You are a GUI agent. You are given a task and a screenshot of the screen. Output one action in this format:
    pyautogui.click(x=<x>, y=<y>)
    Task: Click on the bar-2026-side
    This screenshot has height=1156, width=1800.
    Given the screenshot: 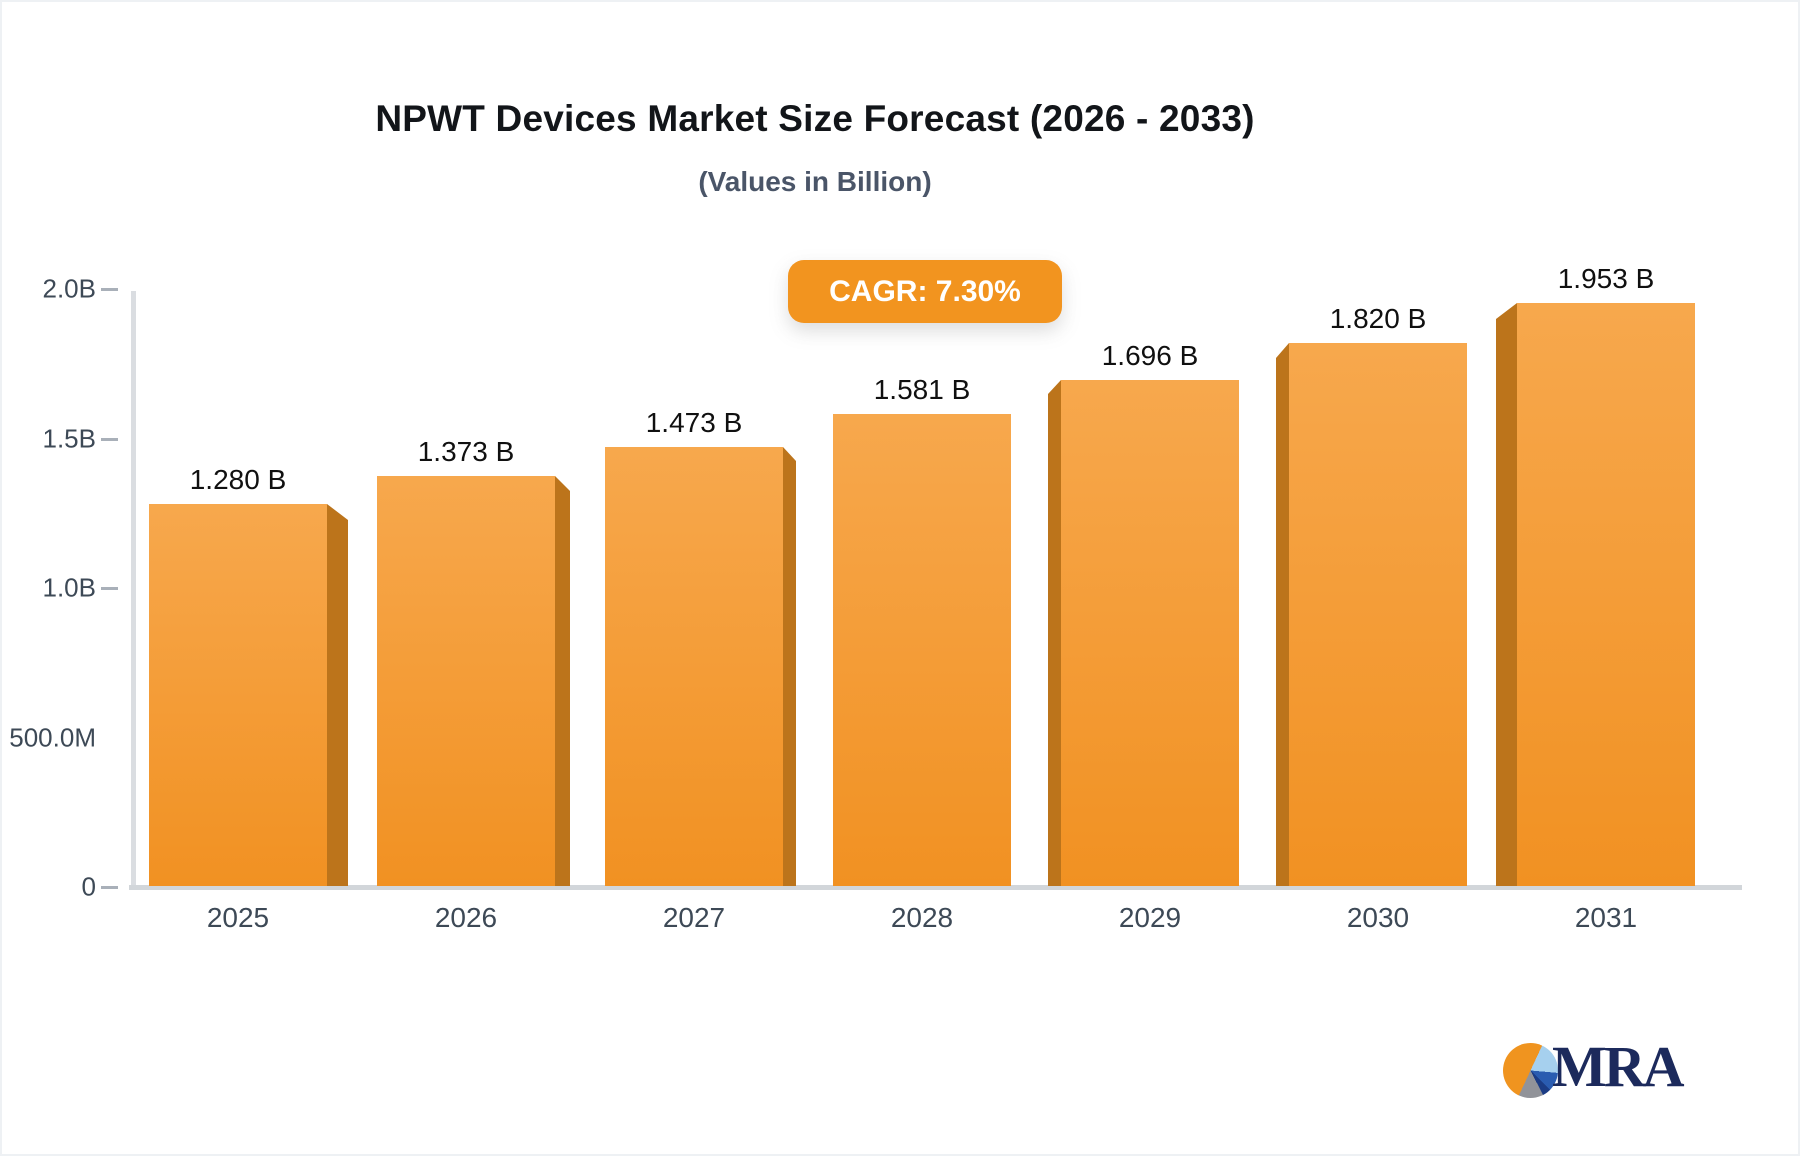 What is the action you would take?
    pyautogui.click(x=562, y=681)
    